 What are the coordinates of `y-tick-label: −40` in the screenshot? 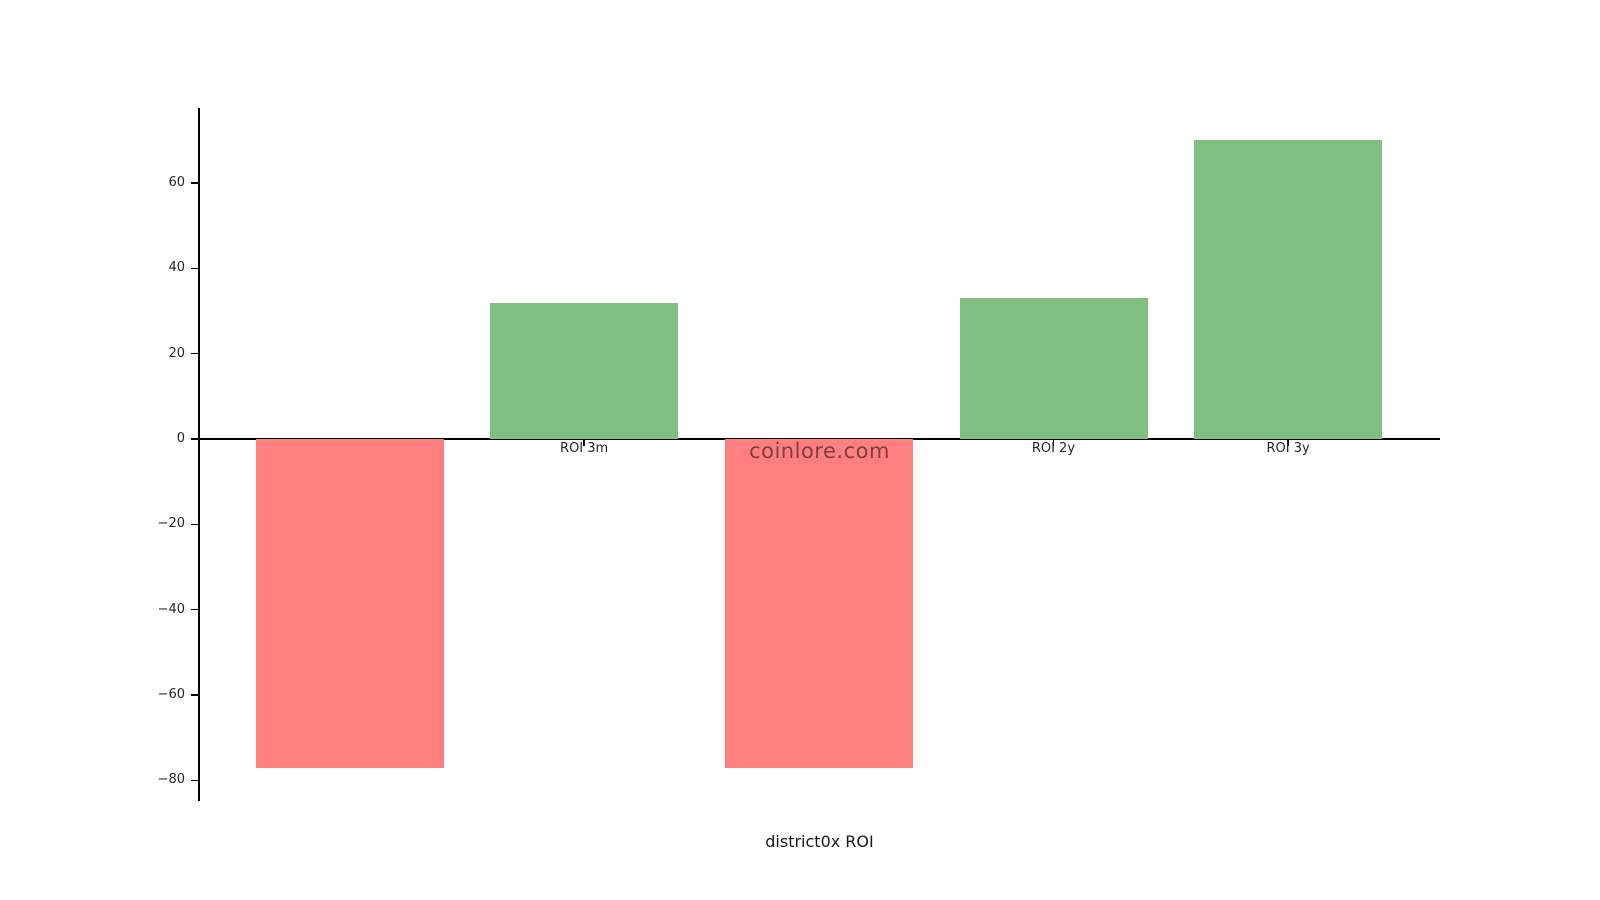 It's located at (171, 609).